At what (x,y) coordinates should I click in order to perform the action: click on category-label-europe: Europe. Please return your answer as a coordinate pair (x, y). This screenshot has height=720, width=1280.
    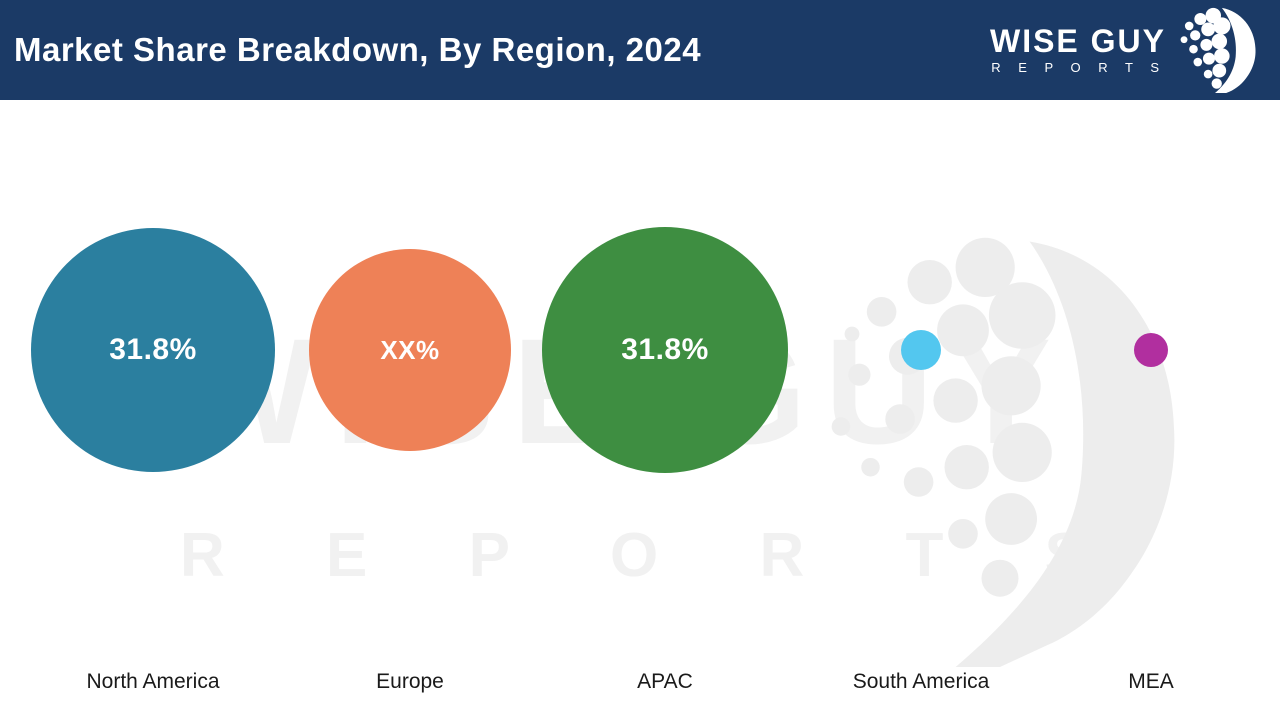
    Looking at the image, I should click on (410, 681).